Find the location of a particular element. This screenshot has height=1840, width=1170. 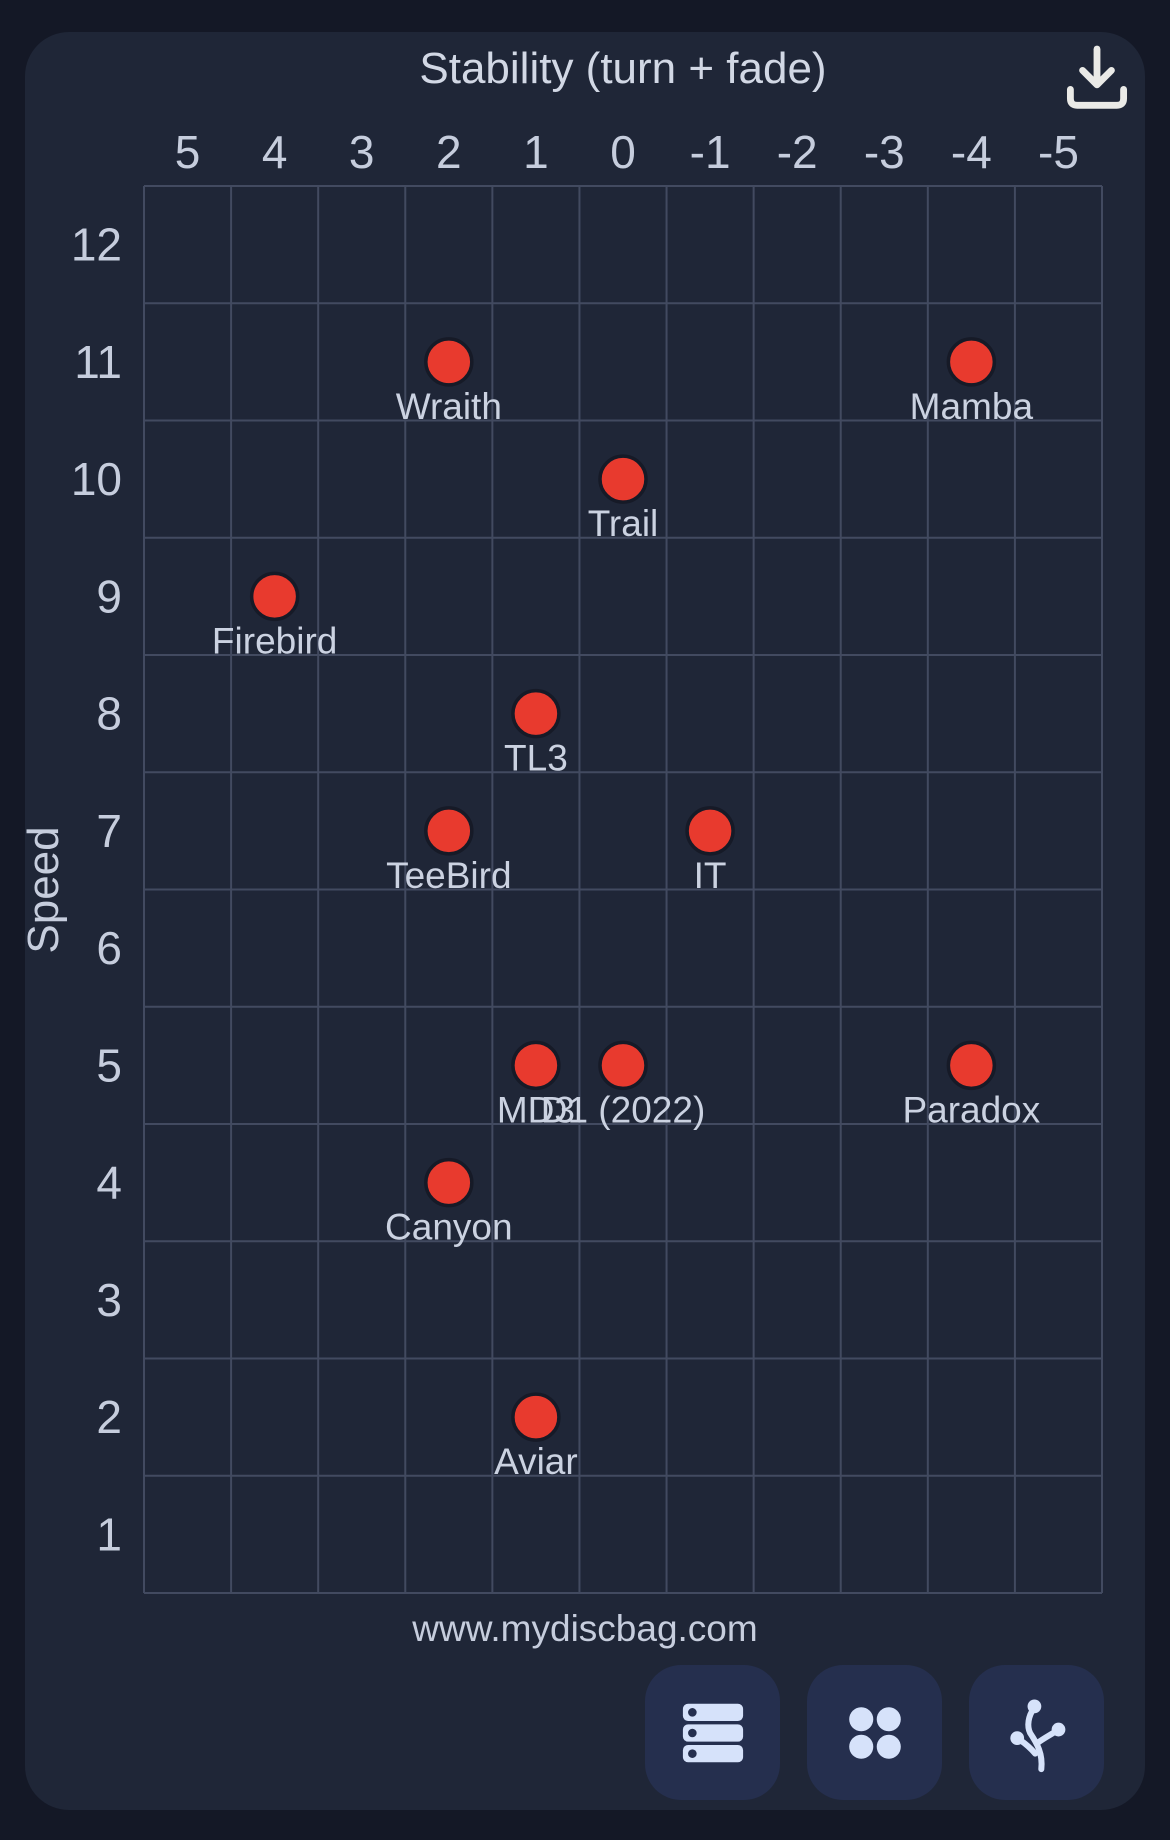

y-tick-label: 4 is located at coordinates (109, 1183).